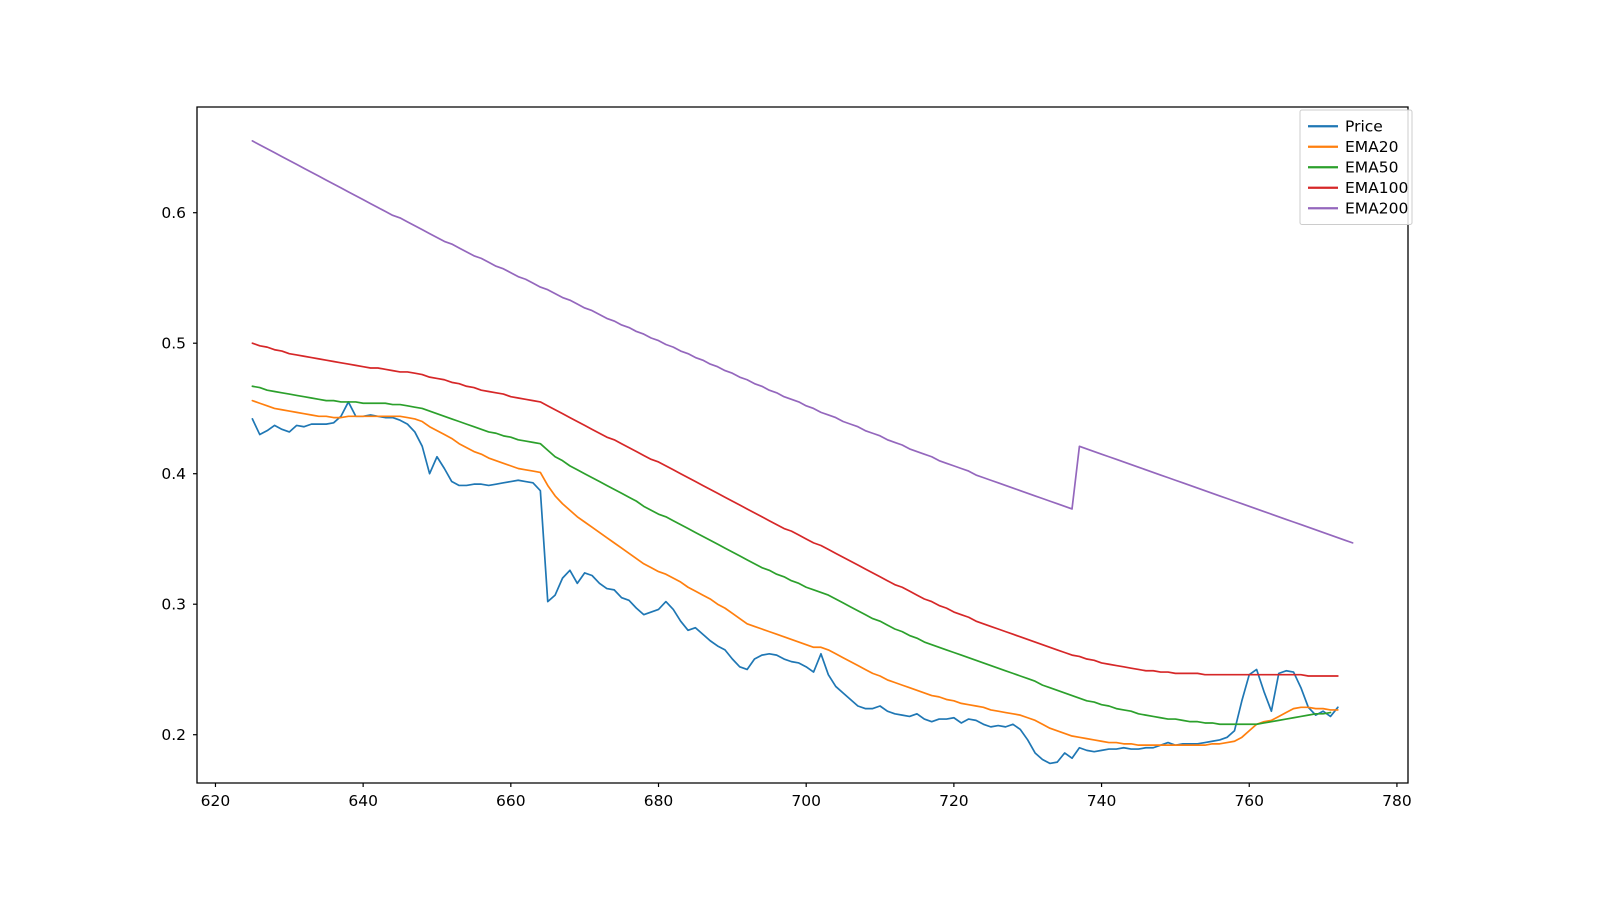 The image size is (1600, 900). I want to click on x-tick-label: 660, so click(511, 801).